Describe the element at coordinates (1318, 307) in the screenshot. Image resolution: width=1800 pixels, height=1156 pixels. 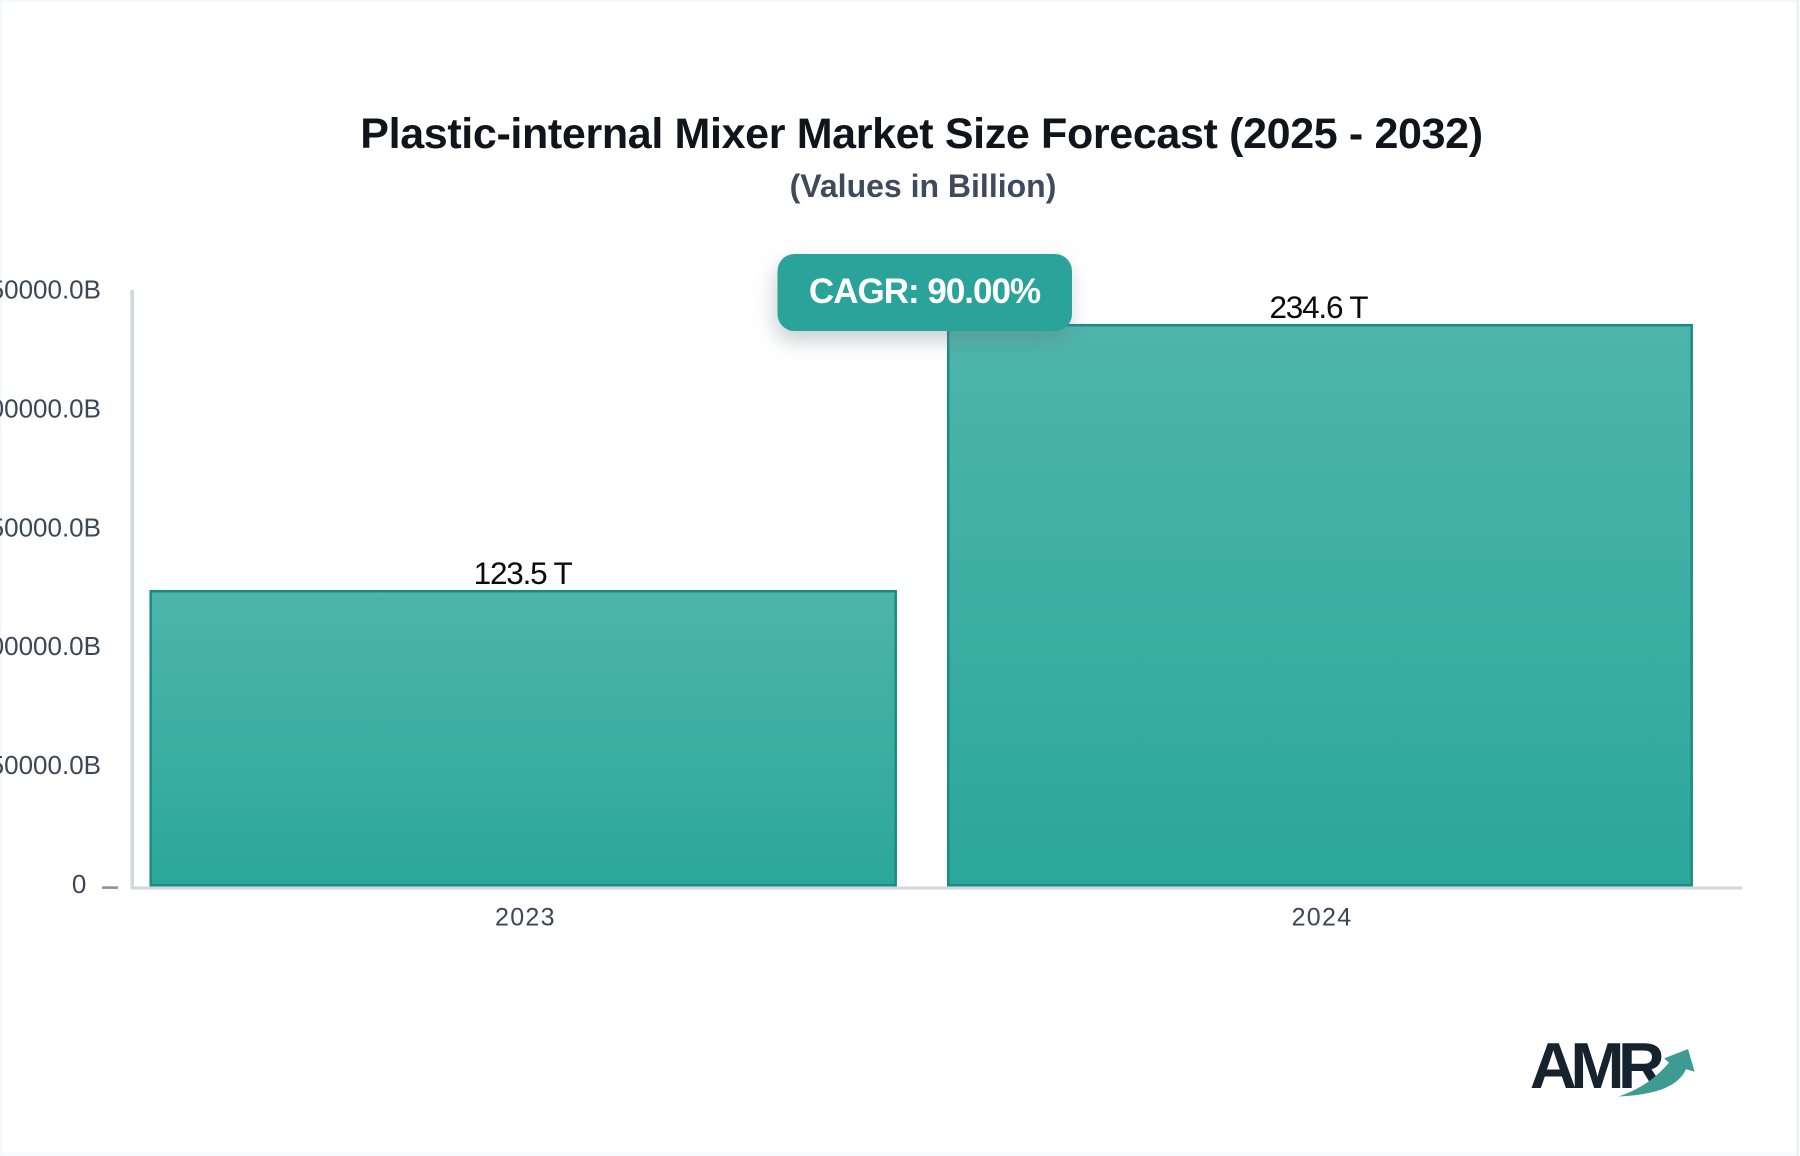
I see `svg-text: 234.6 T` at that location.